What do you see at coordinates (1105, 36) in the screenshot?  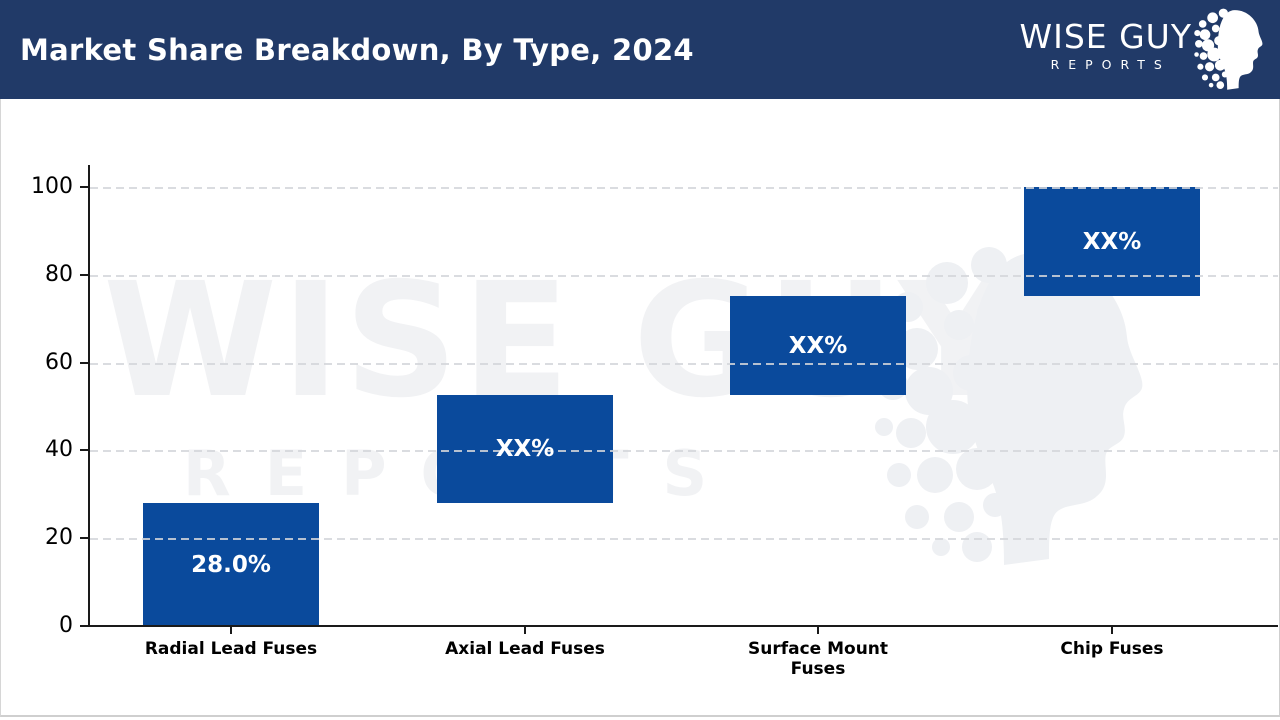 I see `logo-wordmark: WISE GUY` at bounding box center [1105, 36].